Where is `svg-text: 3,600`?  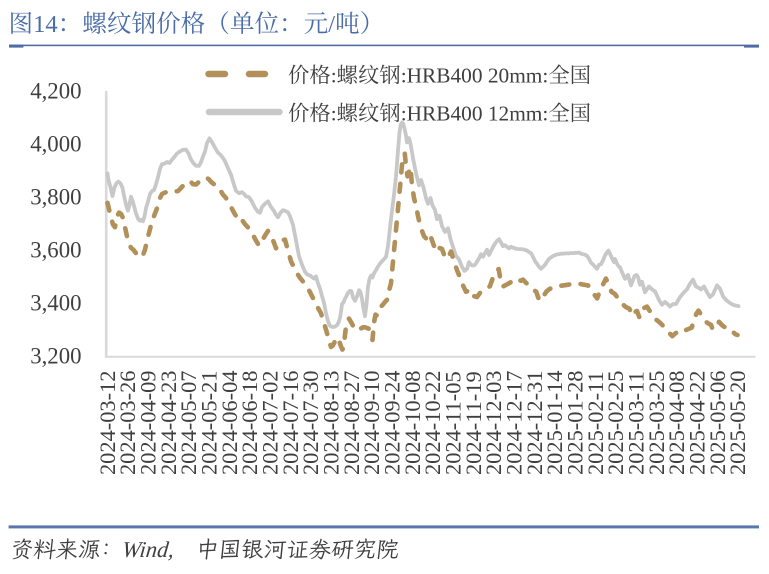 svg-text: 3,600 is located at coordinates (55, 249).